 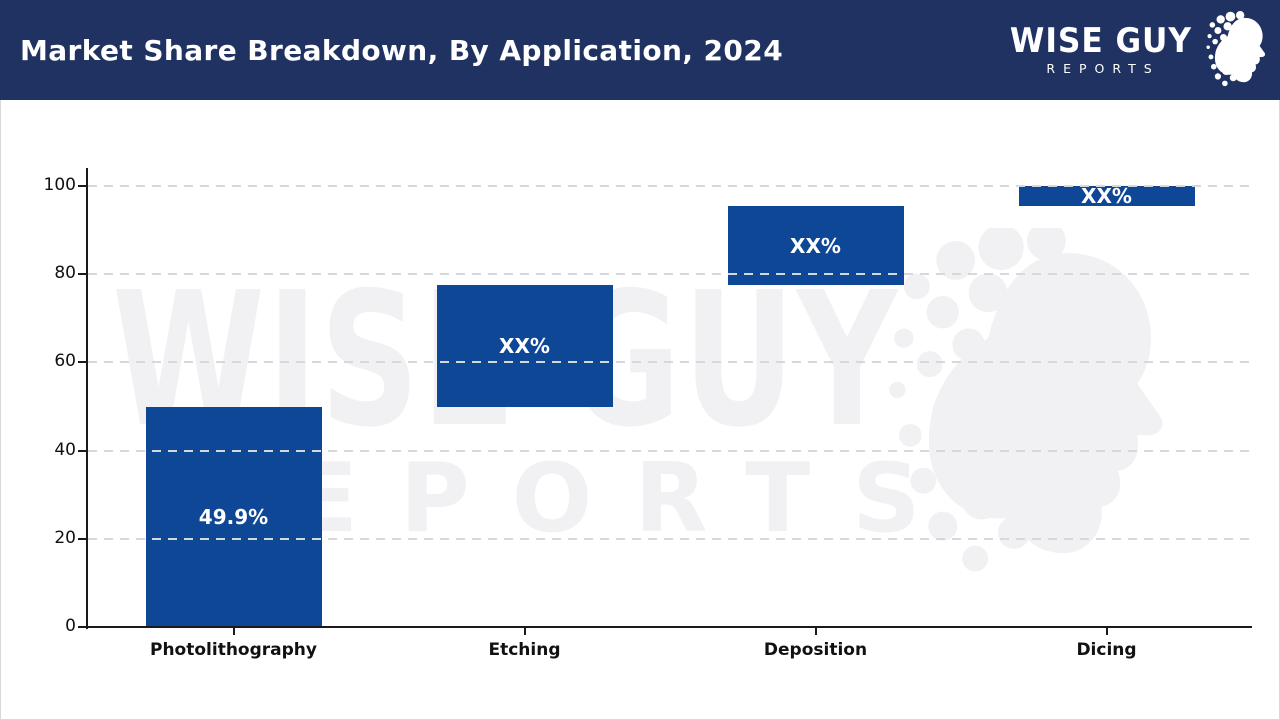 What do you see at coordinates (524, 631) in the screenshot?
I see `x-tick-etching` at bounding box center [524, 631].